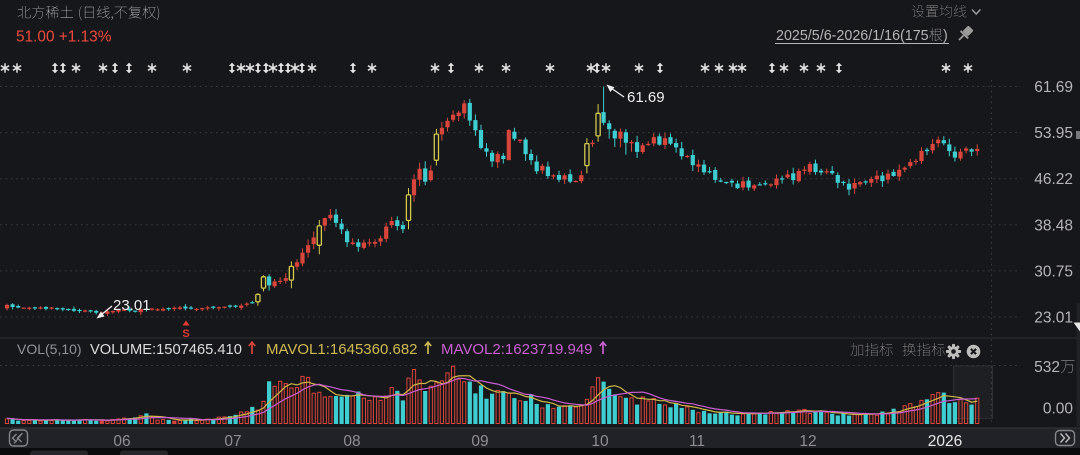 The image size is (1080, 455). I want to click on svg-text: 38.48, so click(1053, 225).